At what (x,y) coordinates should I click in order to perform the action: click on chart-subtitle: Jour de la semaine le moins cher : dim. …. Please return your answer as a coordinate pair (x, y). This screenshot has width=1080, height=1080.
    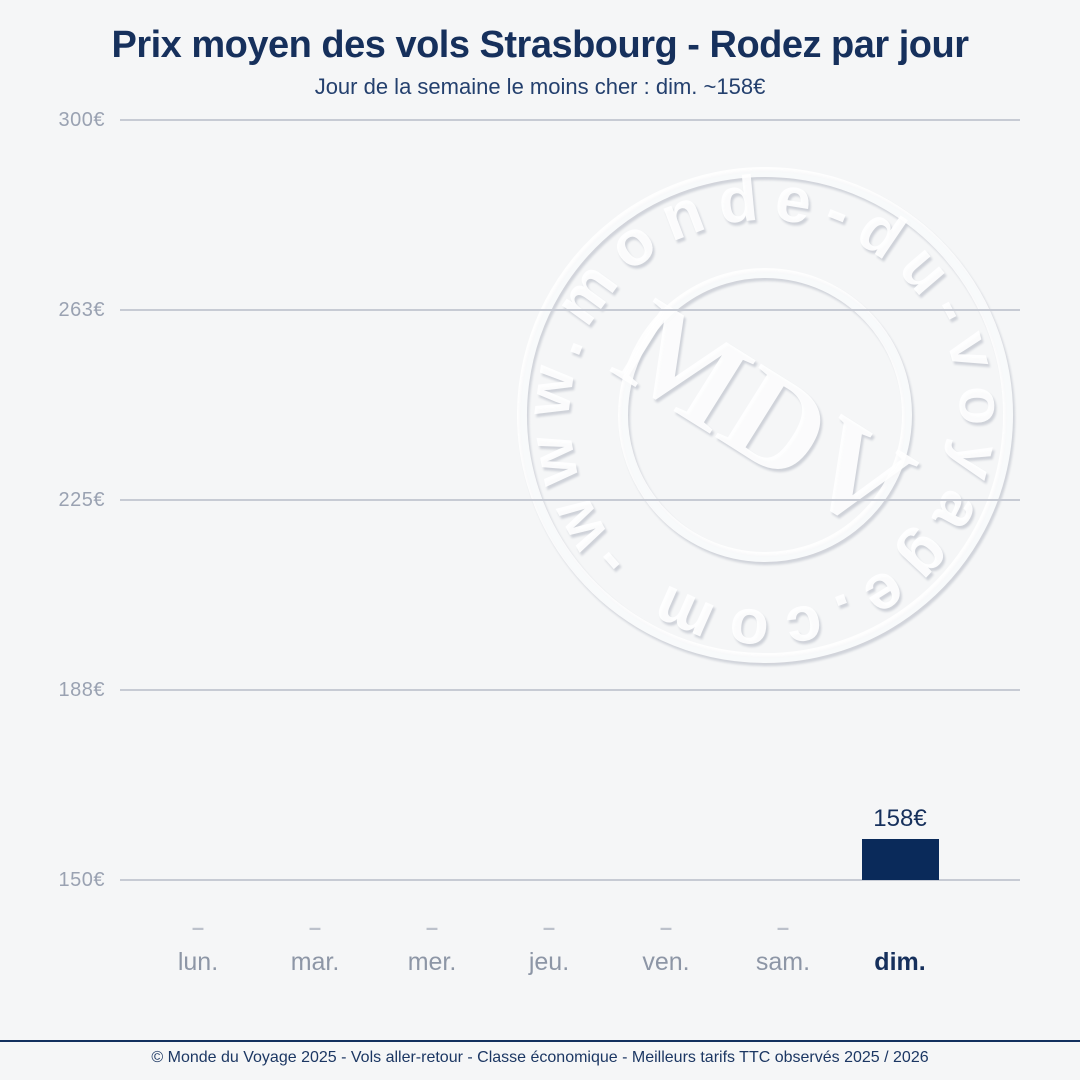
    Looking at the image, I should click on (540, 86).